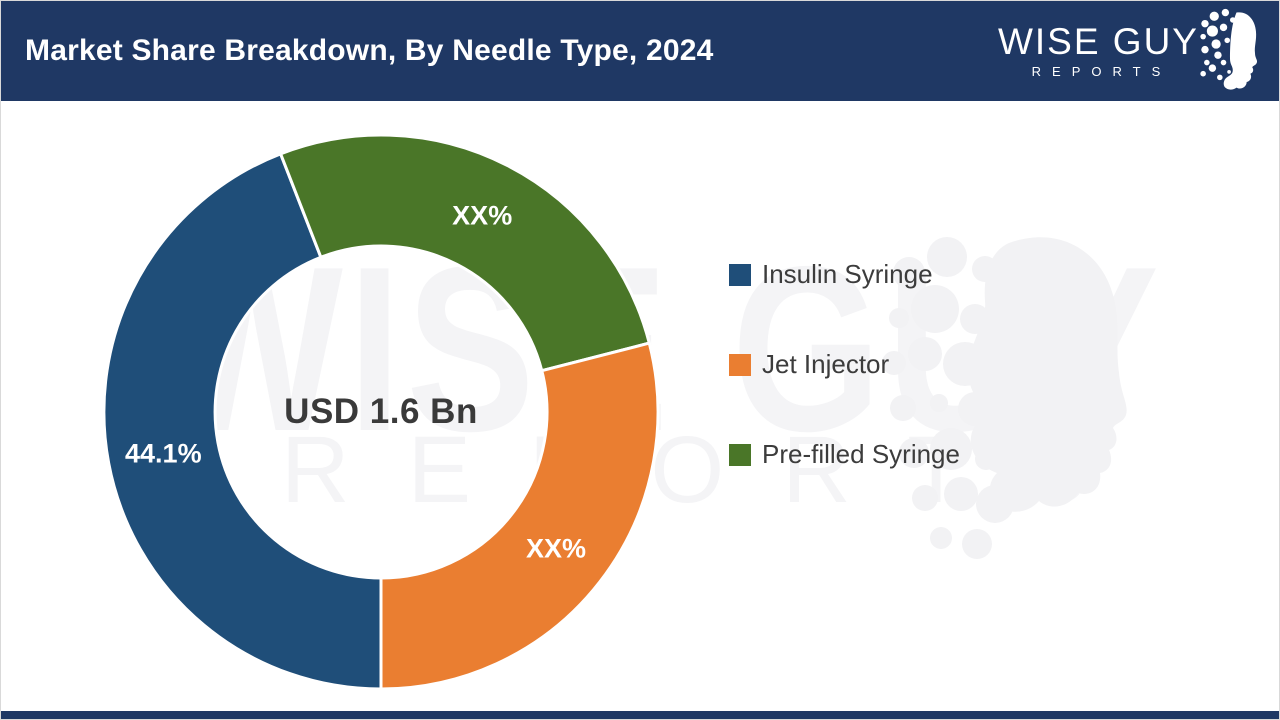  What do you see at coordinates (1101, 71) in the screenshot?
I see `logo-reports: REPORTS` at bounding box center [1101, 71].